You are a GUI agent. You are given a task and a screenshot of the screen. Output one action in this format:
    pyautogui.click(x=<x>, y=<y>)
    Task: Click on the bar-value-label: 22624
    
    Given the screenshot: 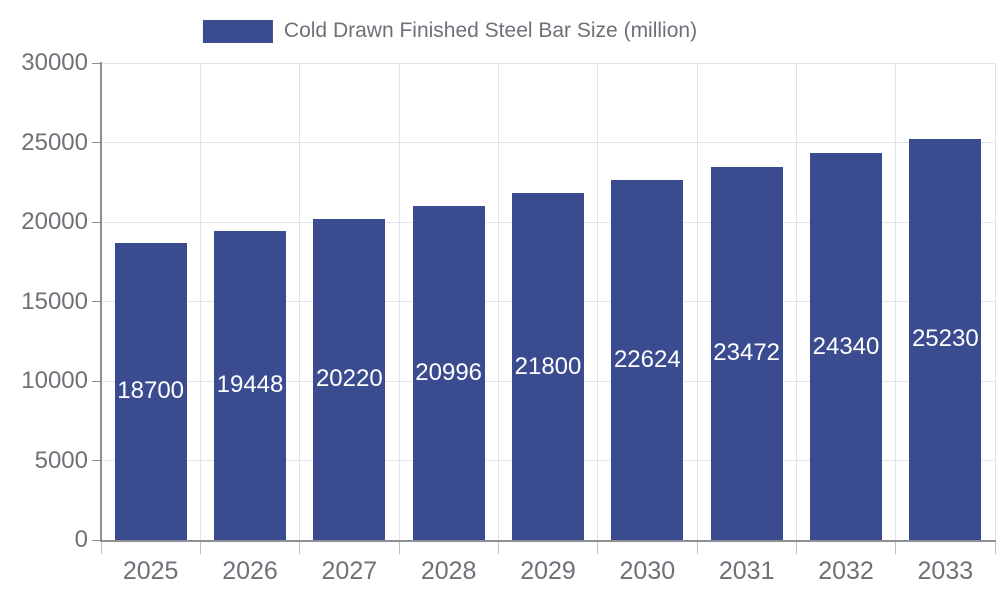 What is the action you would take?
    pyautogui.click(x=647, y=360)
    